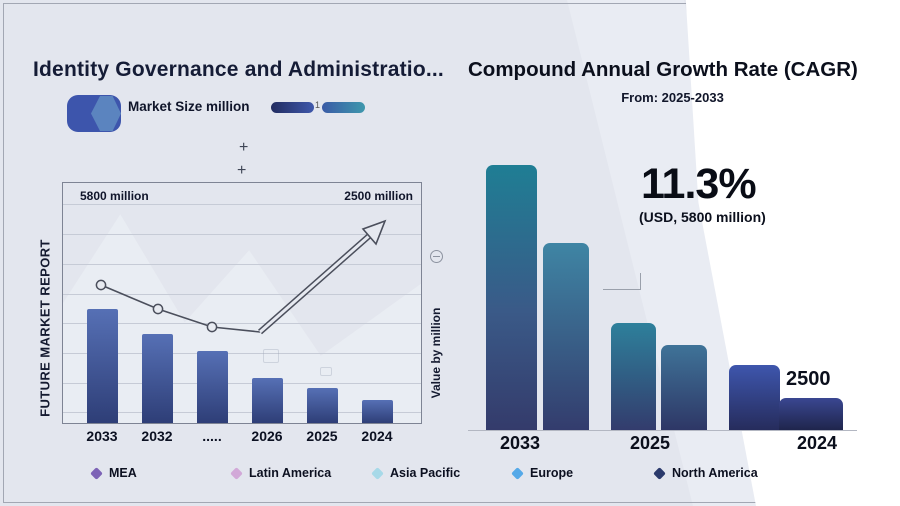 The height and width of the screenshot is (506, 900). Describe the element at coordinates (663, 69) in the screenshot. I see `cagr-title: Compound Annual Growth Rate (CAGR)` at that location.